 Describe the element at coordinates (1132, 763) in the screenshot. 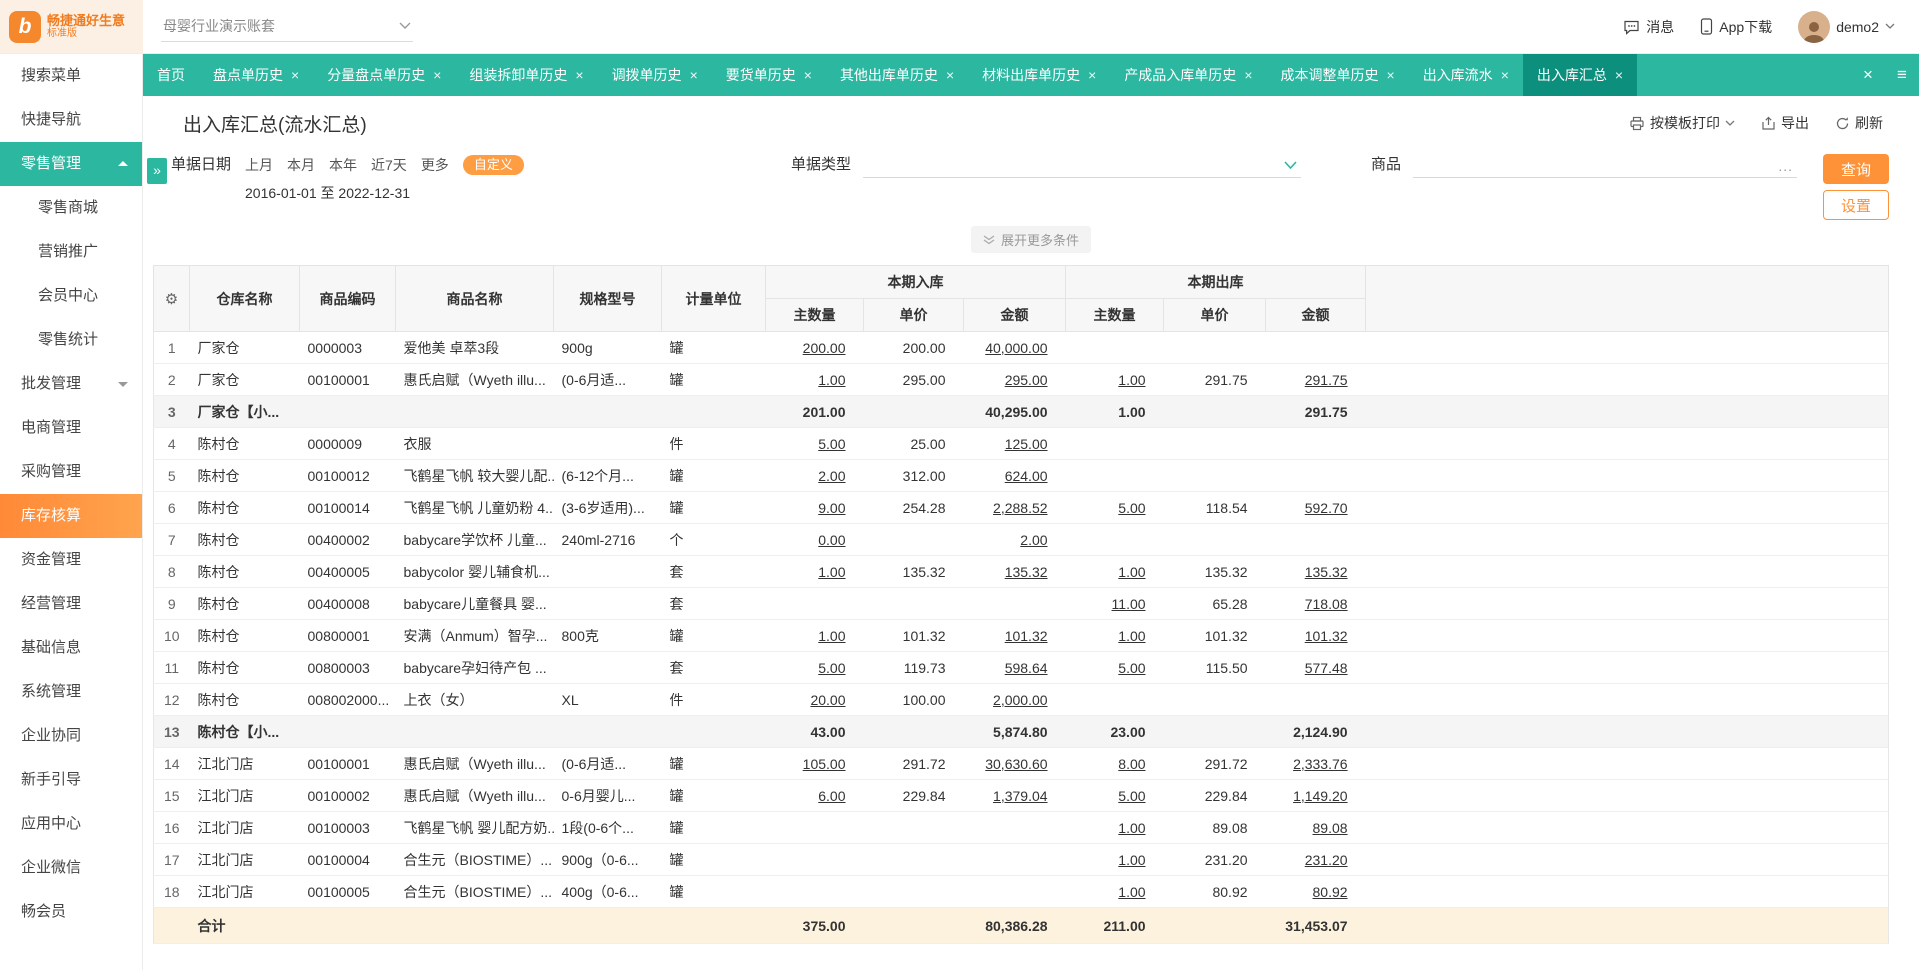

I see `drill-link: 8.00` at that location.